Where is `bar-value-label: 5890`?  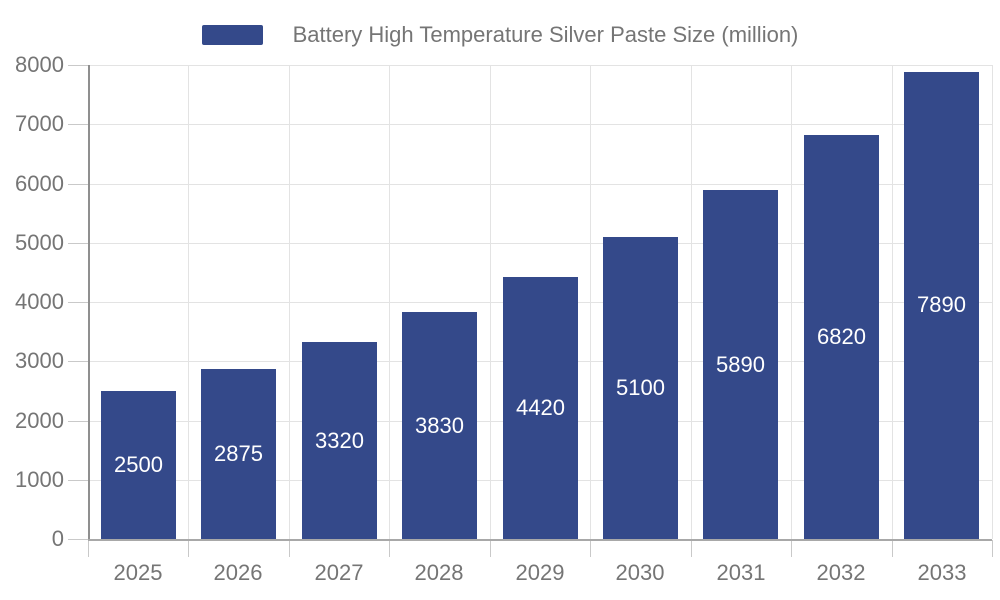 bar-value-label: 5890 is located at coordinates (740, 364).